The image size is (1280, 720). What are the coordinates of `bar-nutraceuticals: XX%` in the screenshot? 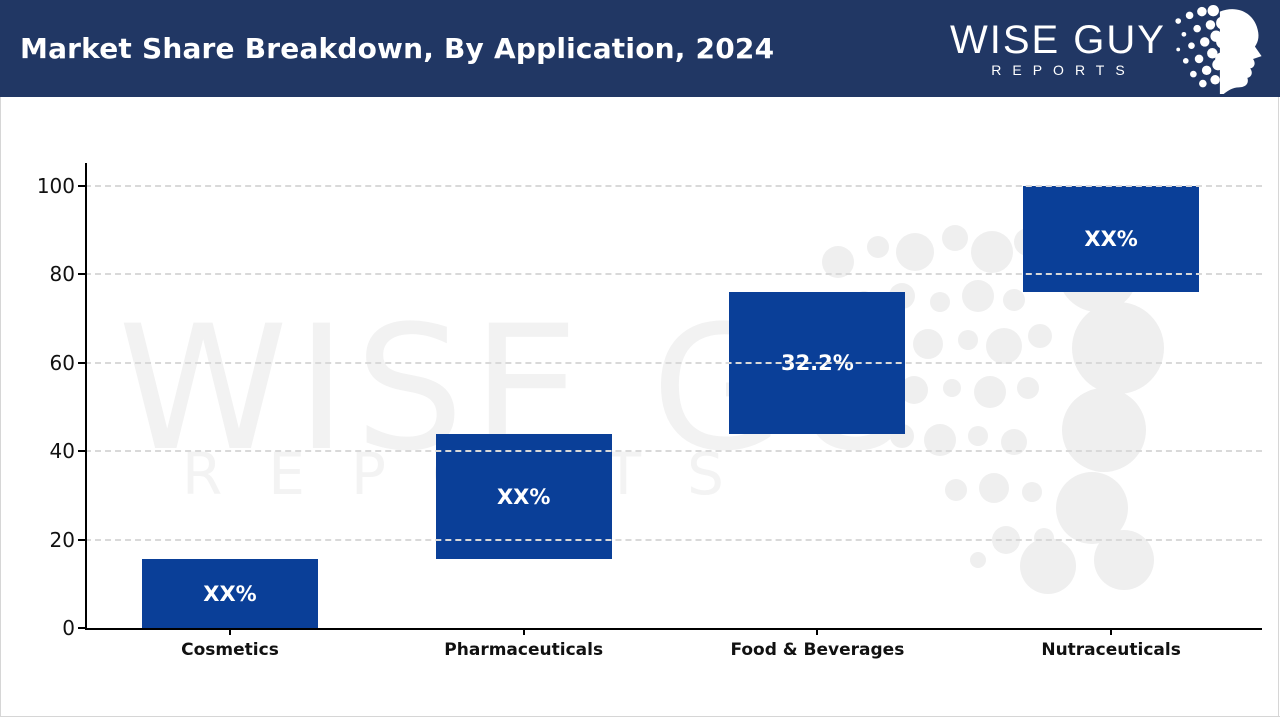 It's located at (1111, 239).